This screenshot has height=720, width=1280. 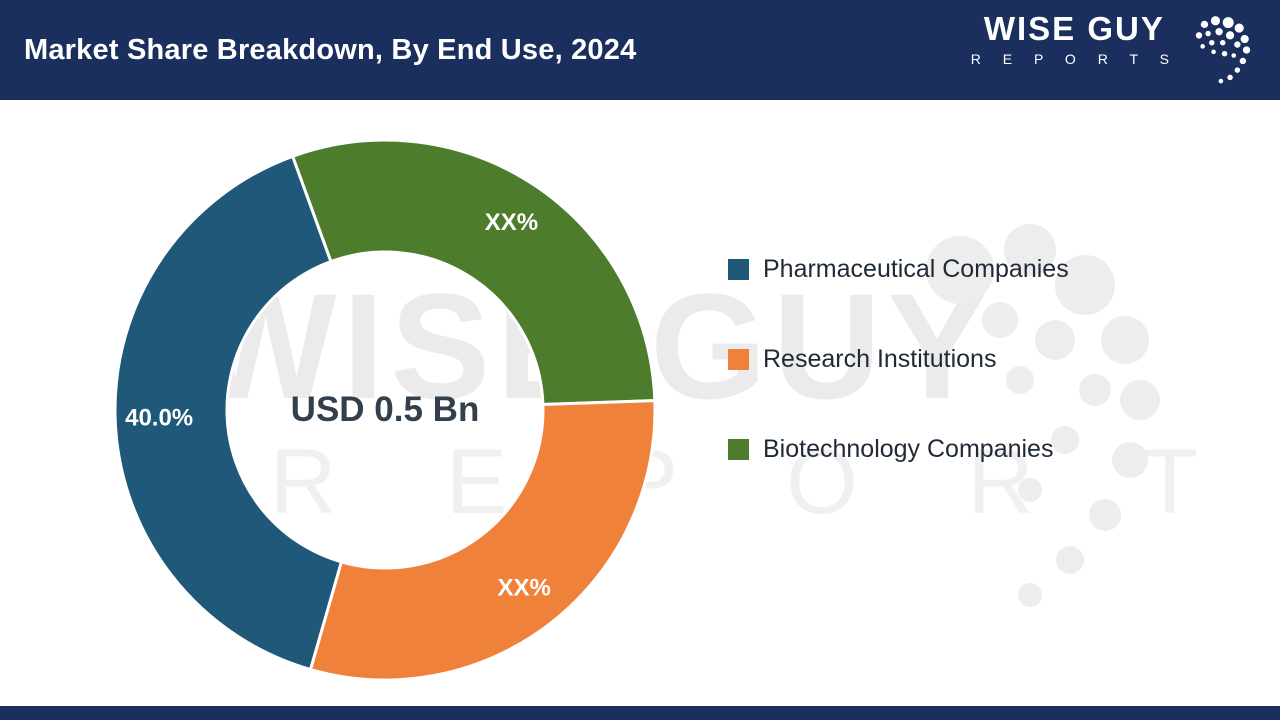 I want to click on donut-segment-pharmaceutical-companies, so click(x=228, y=413).